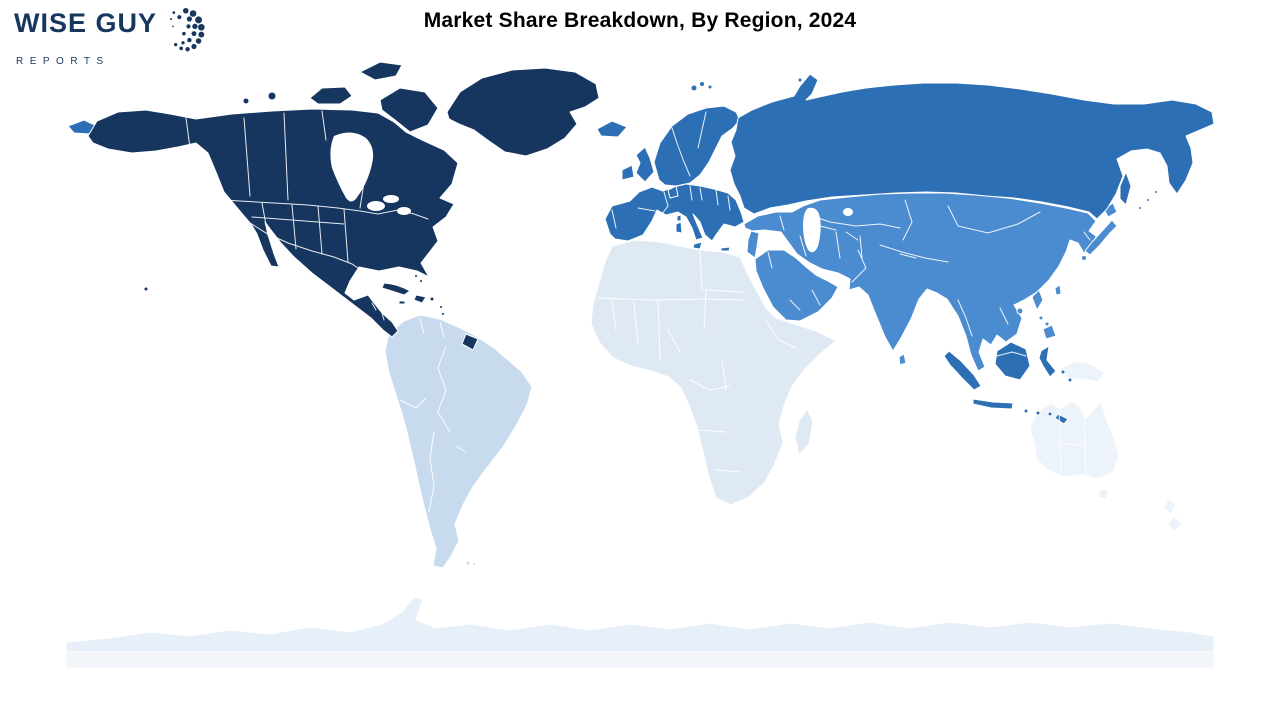  I want to click on sardinia, so click(679, 227).